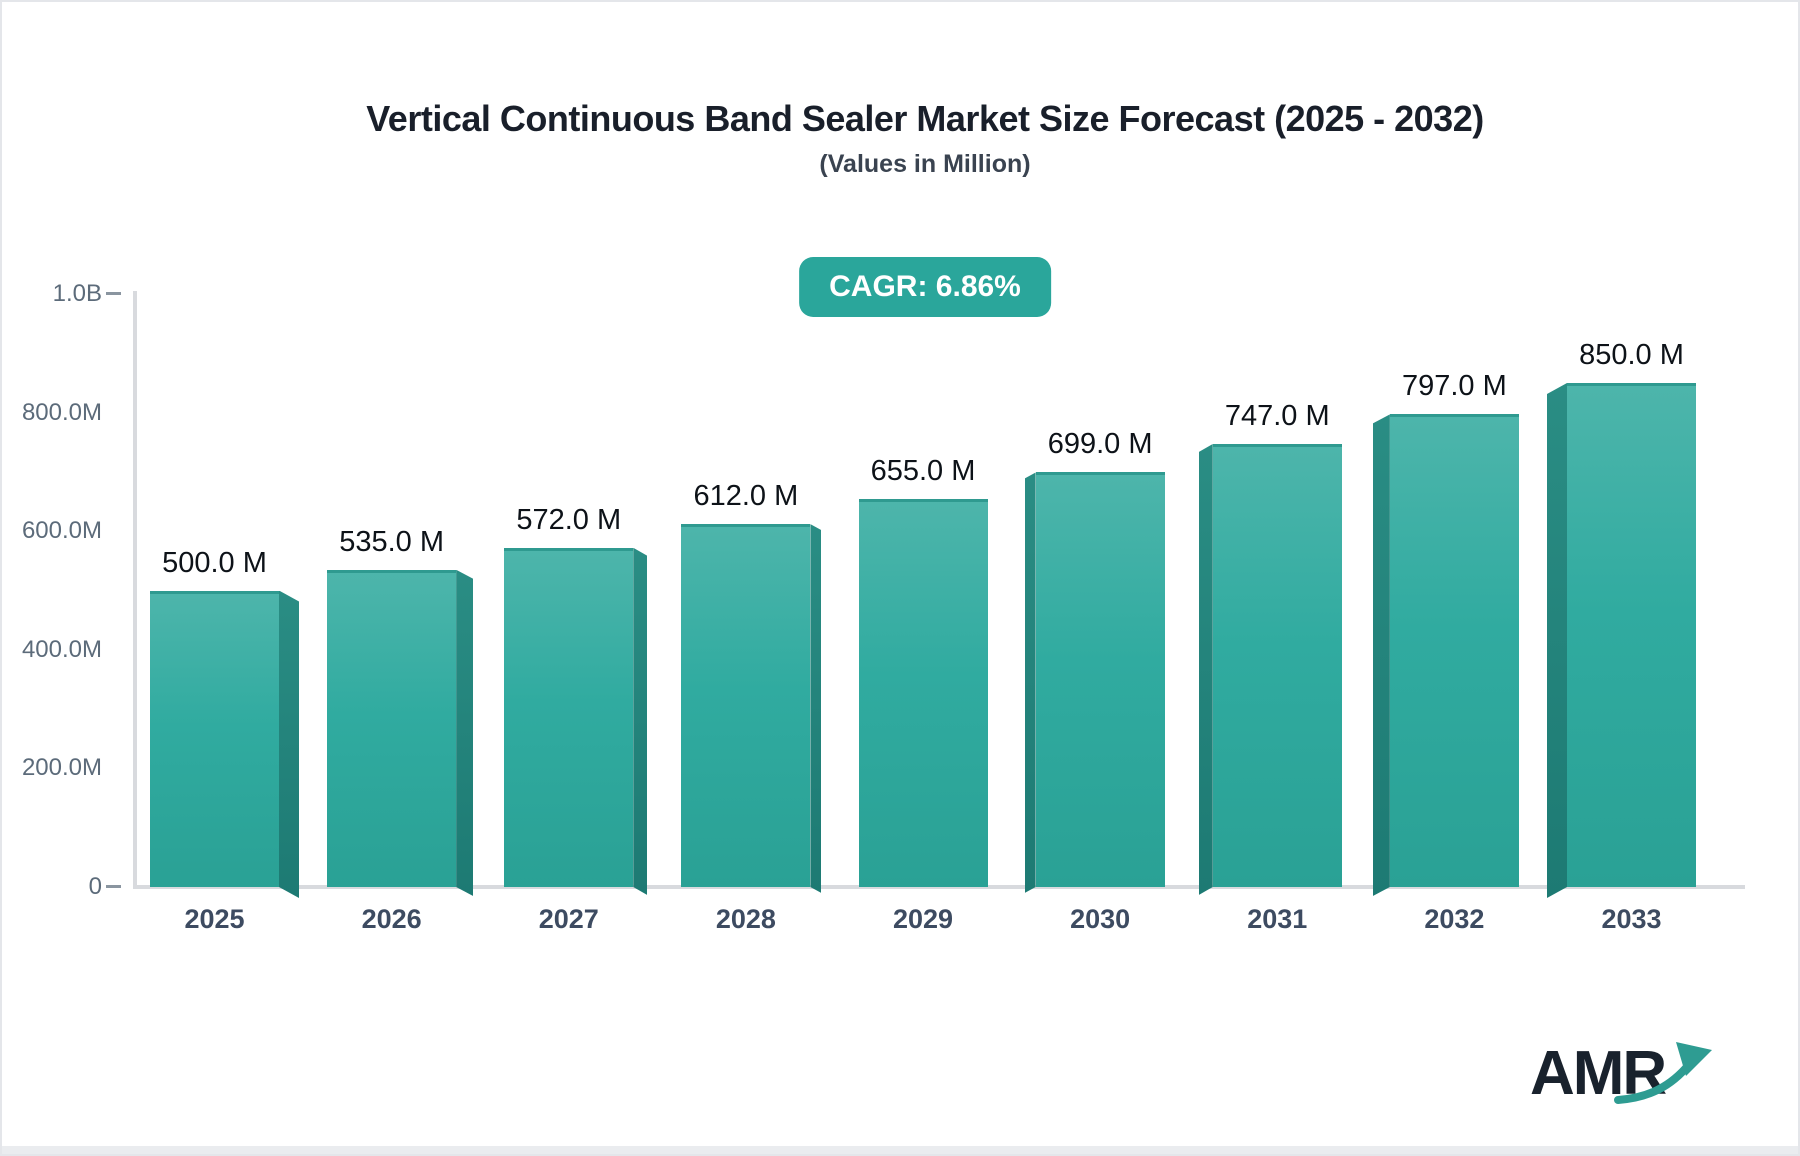 This screenshot has width=1800, height=1156. Describe the element at coordinates (61, 531) in the screenshot. I see `y-tick-label: 600.0M` at that location.